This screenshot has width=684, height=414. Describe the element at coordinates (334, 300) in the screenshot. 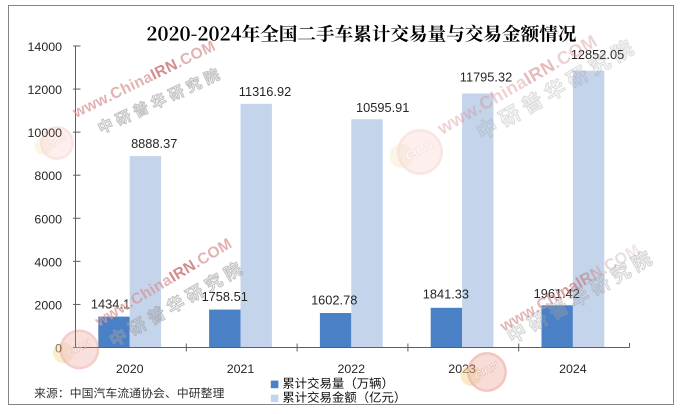

I see `svg-text: 1602.78` at that location.